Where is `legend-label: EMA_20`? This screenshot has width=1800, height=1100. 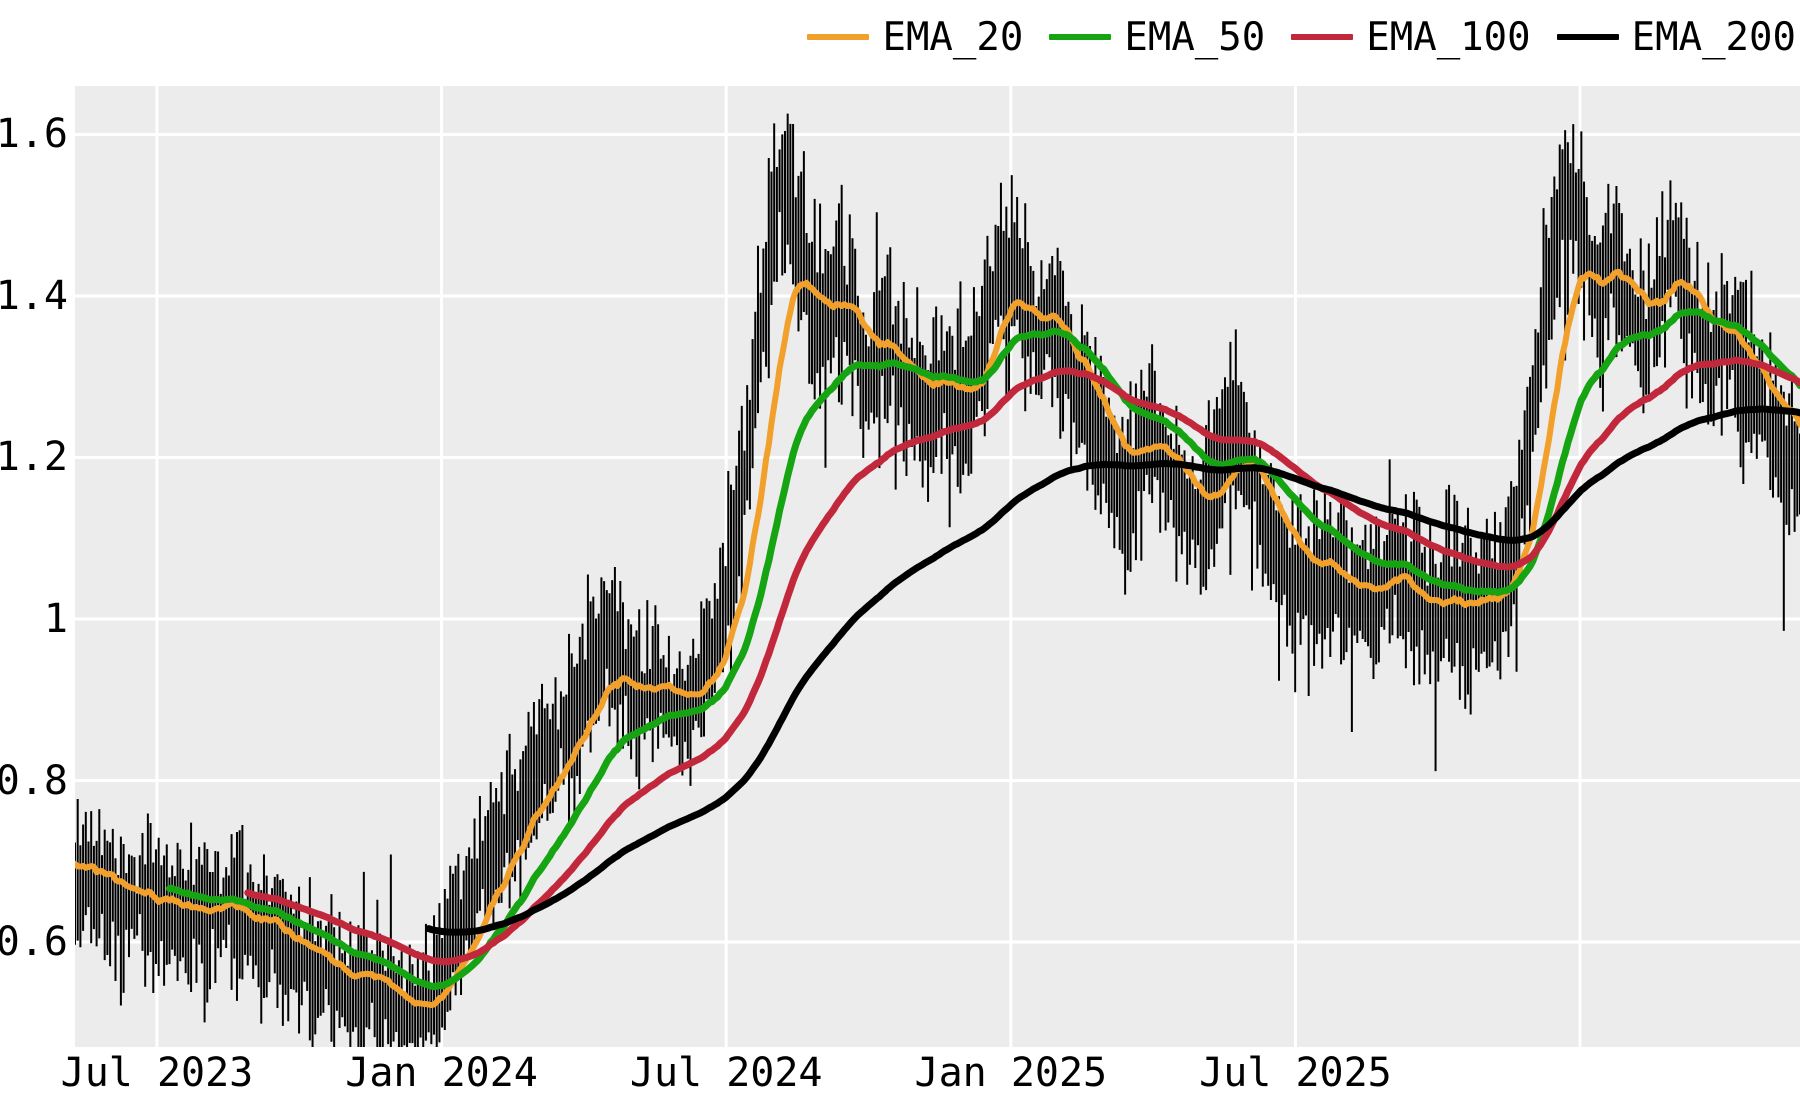 legend-label: EMA_20 is located at coordinates (953, 37).